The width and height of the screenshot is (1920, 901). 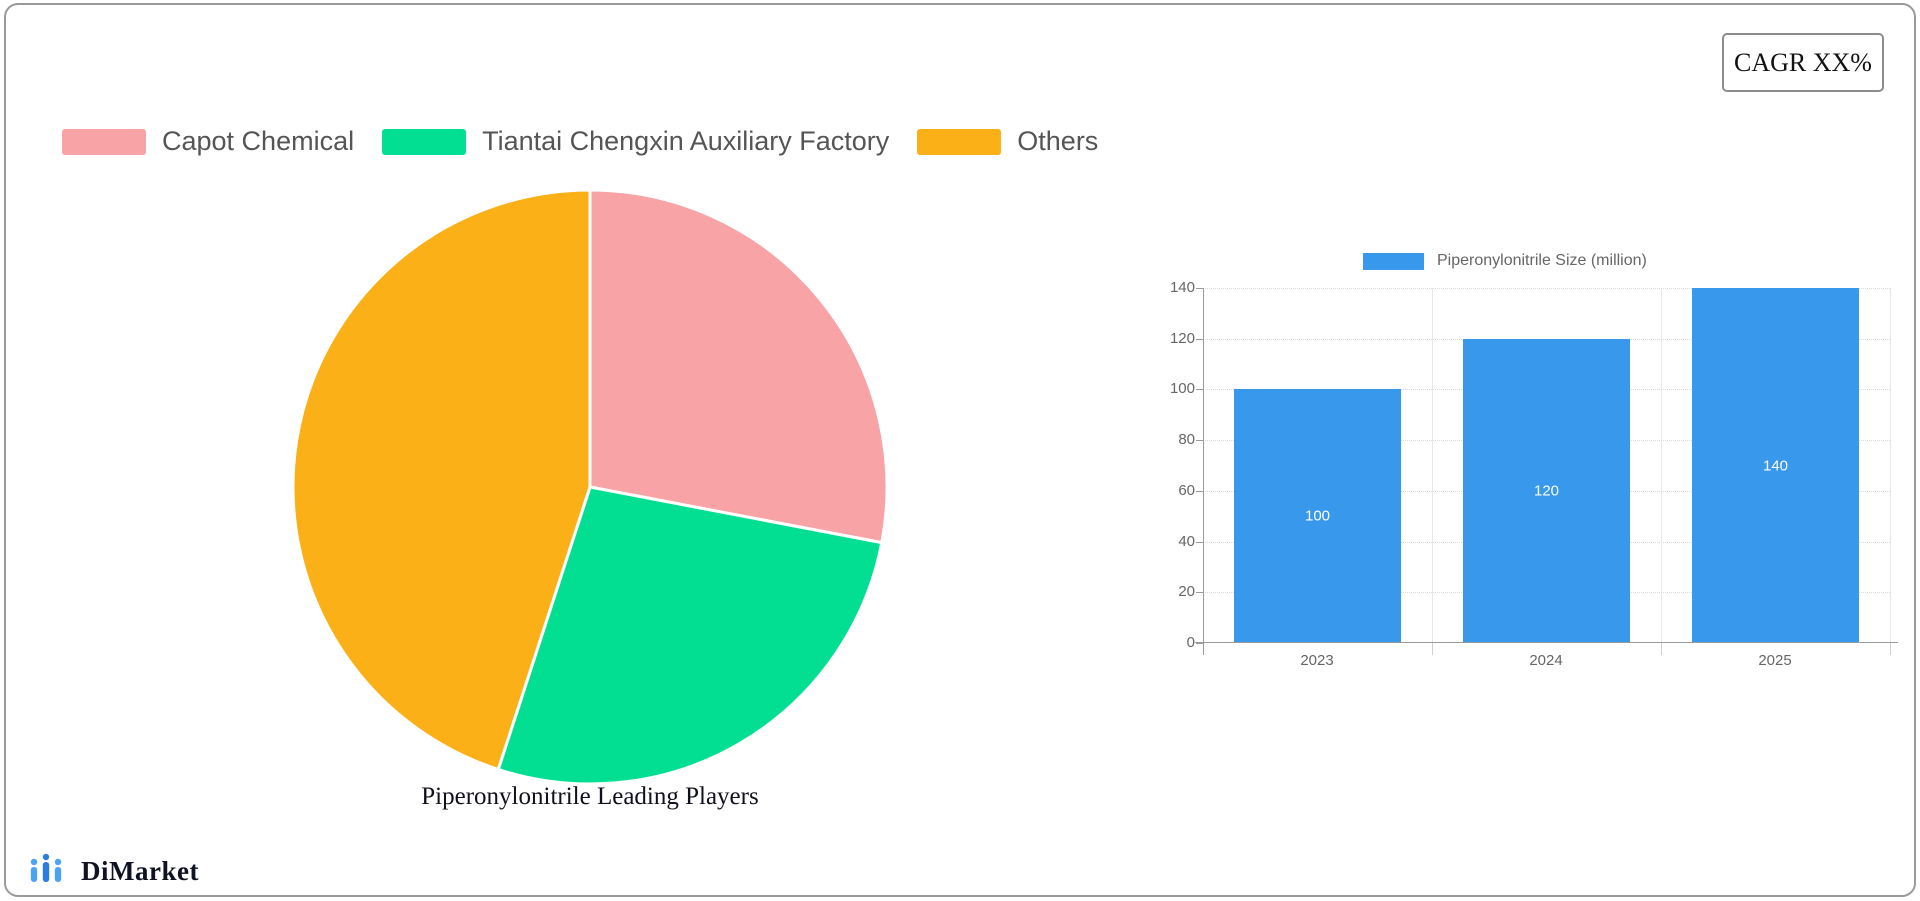 I want to click on bar-plot-area: 100 120 140, so click(x=1546, y=471).